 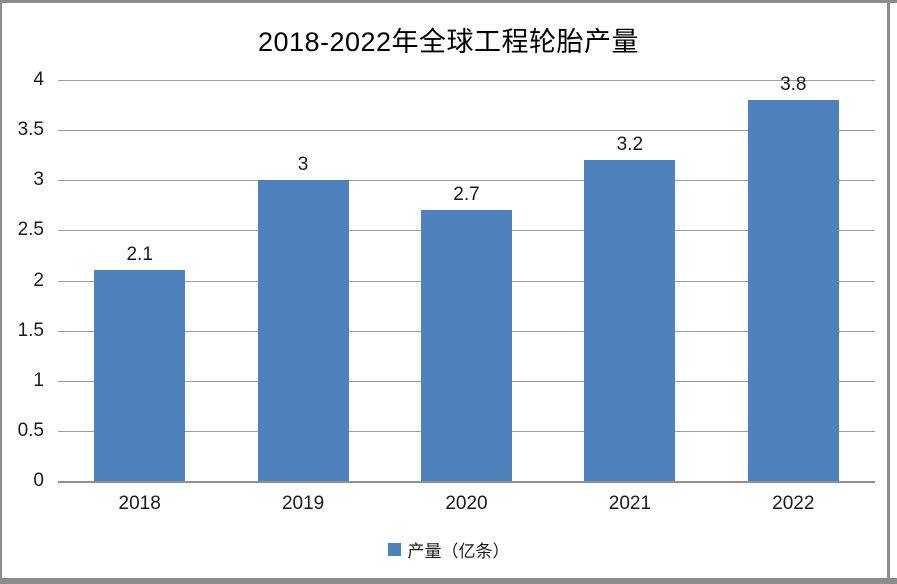 I want to click on x-axis-tick-label: 2021, so click(x=630, y=503).